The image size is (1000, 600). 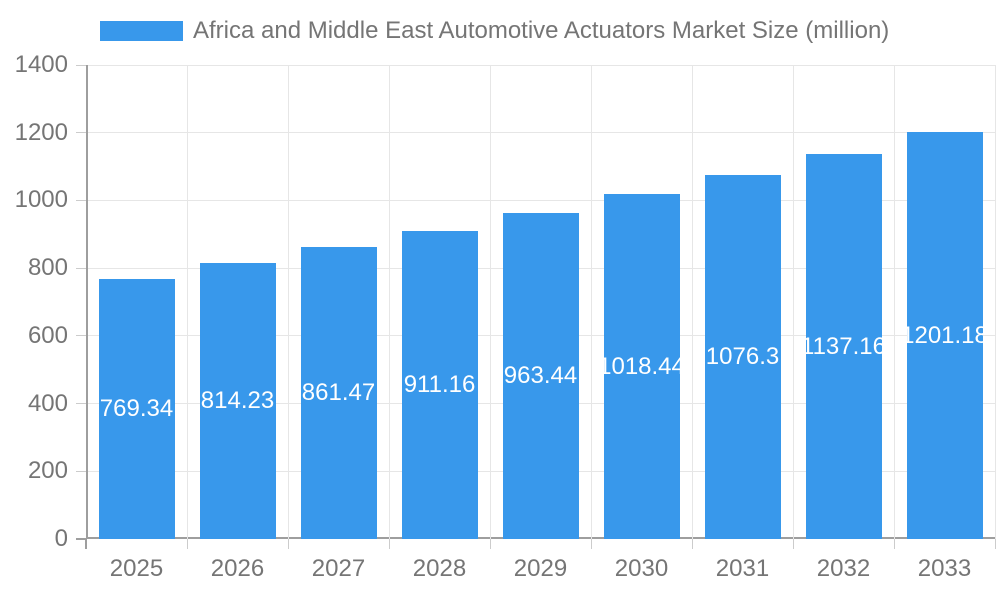 I want to click on x-axis-label: 2031, so click(x=742, y=568).